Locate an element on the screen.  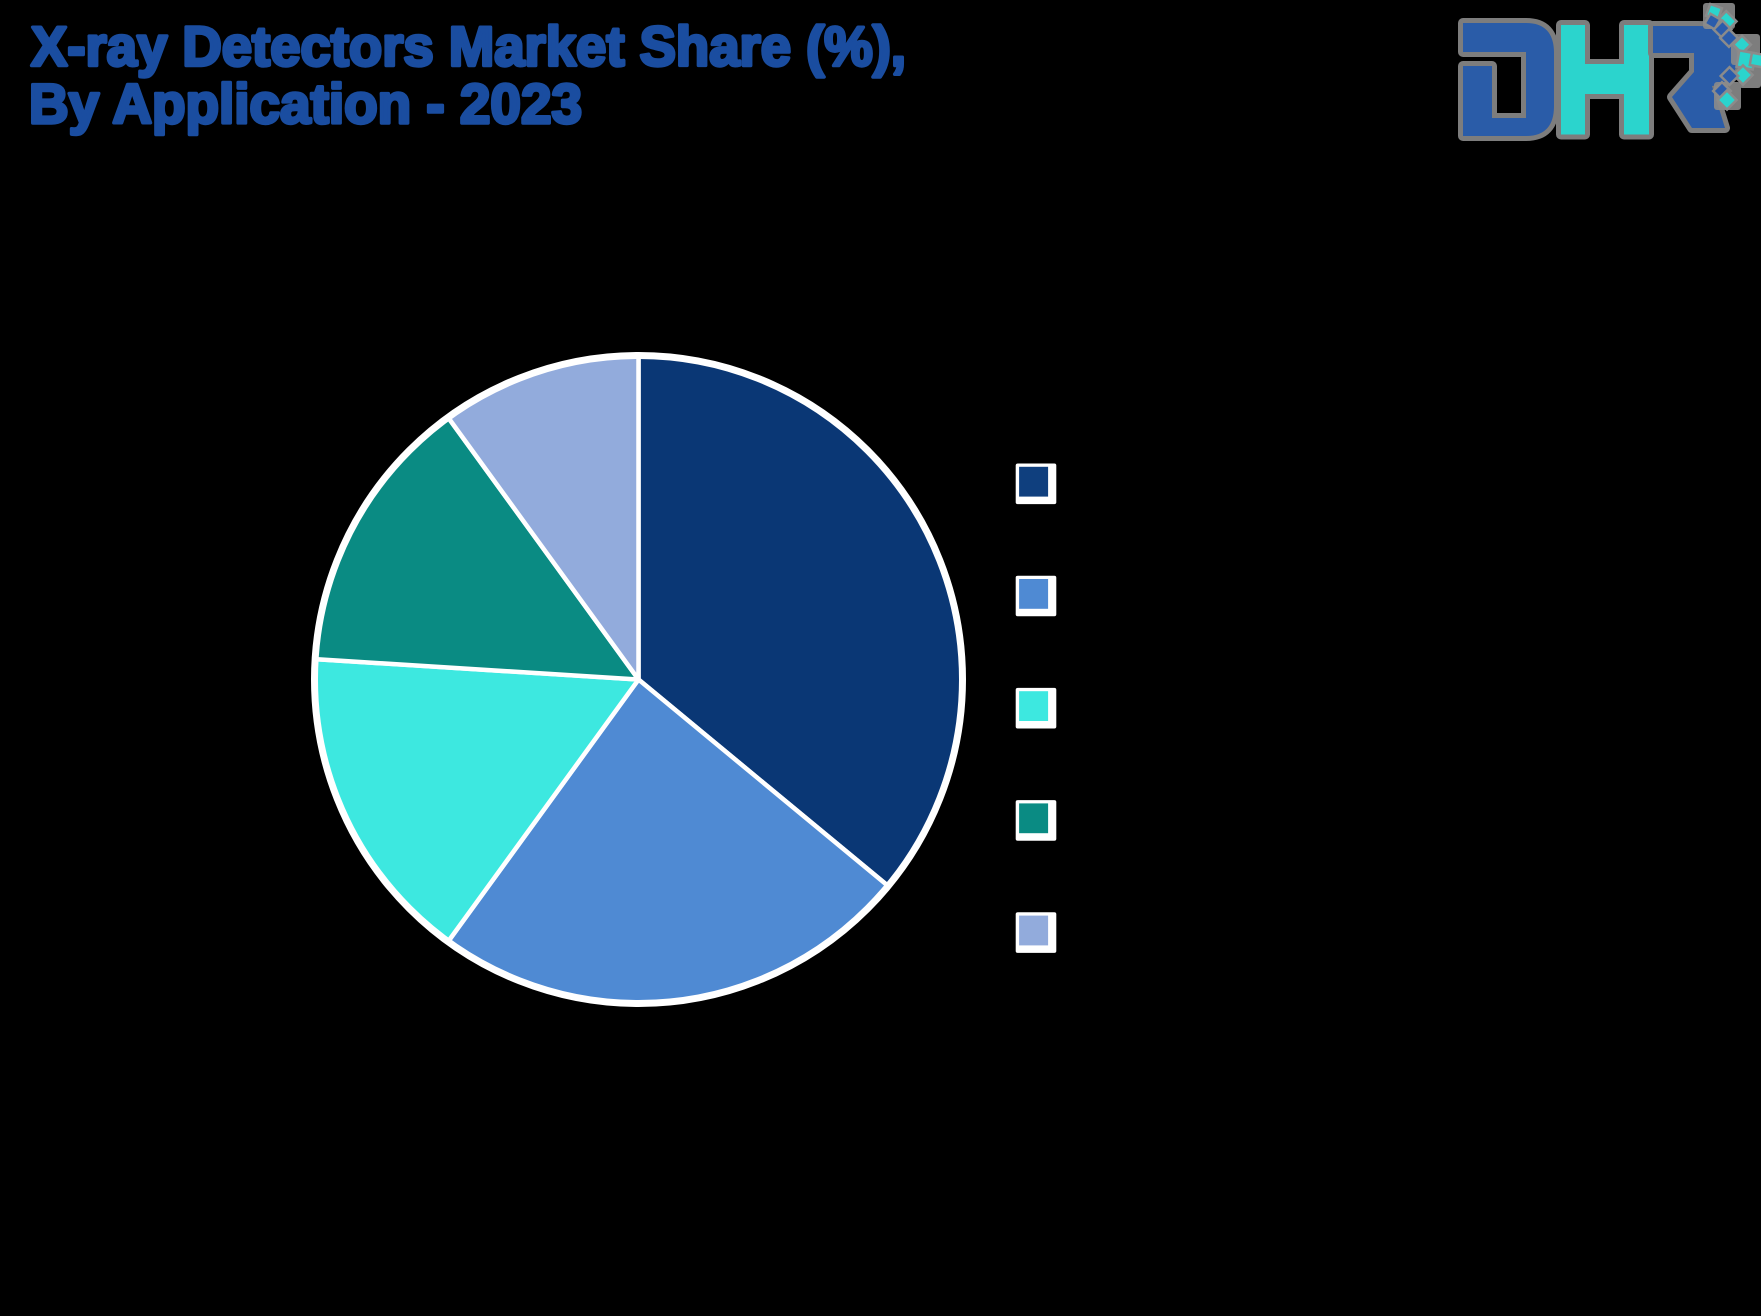
svg-text:X-ray Detectors Market Share (: X-ray Detectors Market Share (%), is located at coordinates (468, 46).